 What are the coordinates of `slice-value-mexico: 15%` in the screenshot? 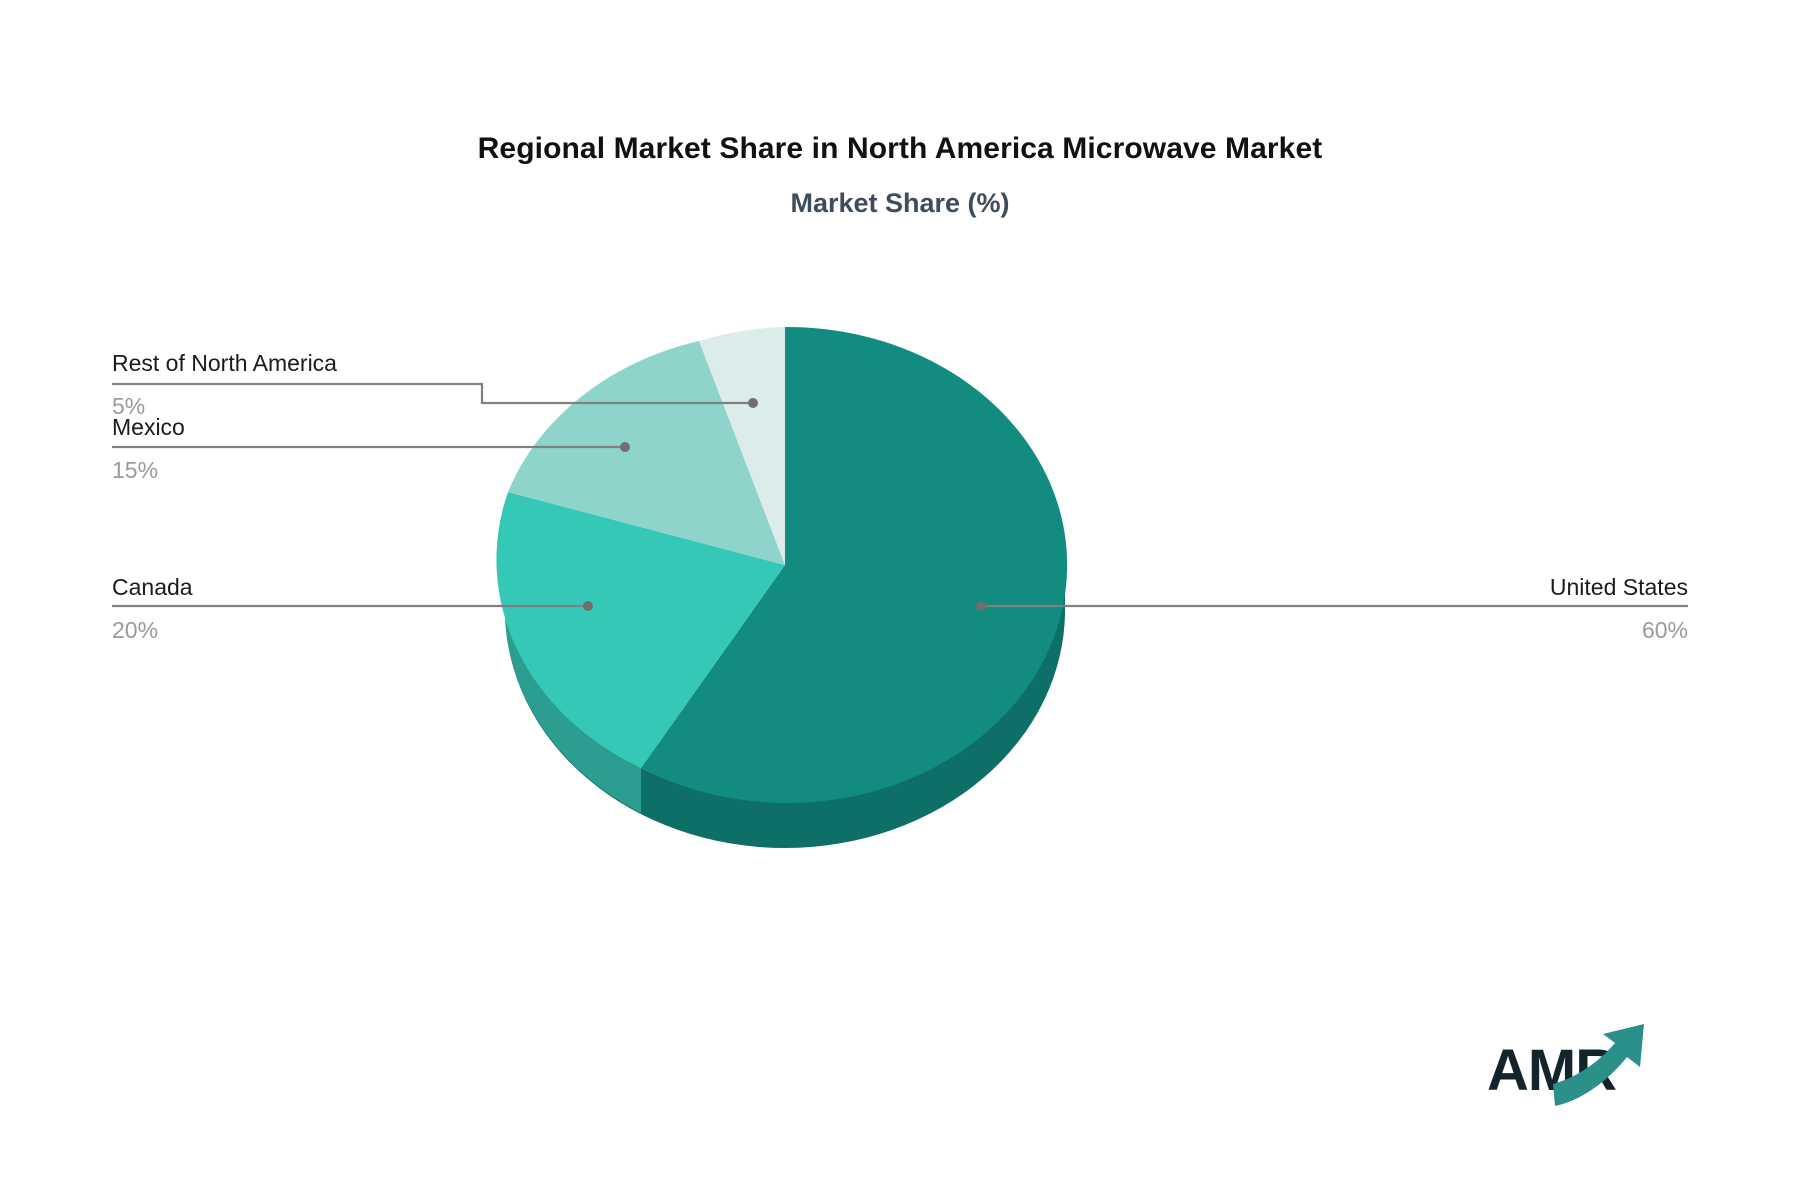 It's located at (135, 470).